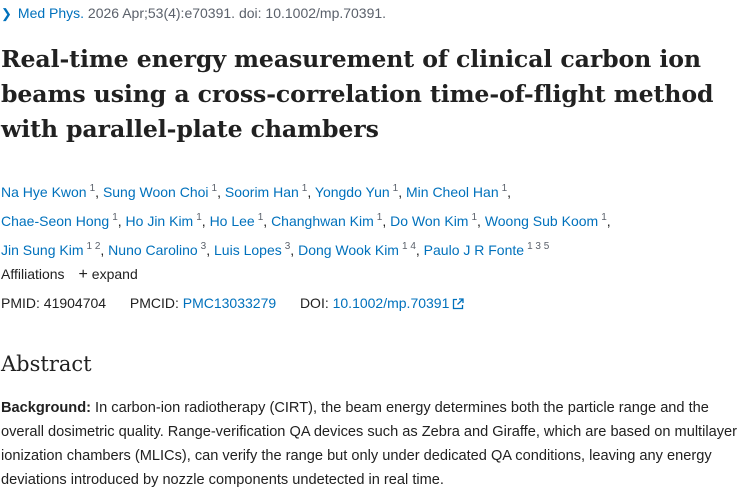 The width and height of the screenshot is (750, 500). Describe the element at coordinates (83, 274) in the screenshot. I see `plus-icon: +` at that location.